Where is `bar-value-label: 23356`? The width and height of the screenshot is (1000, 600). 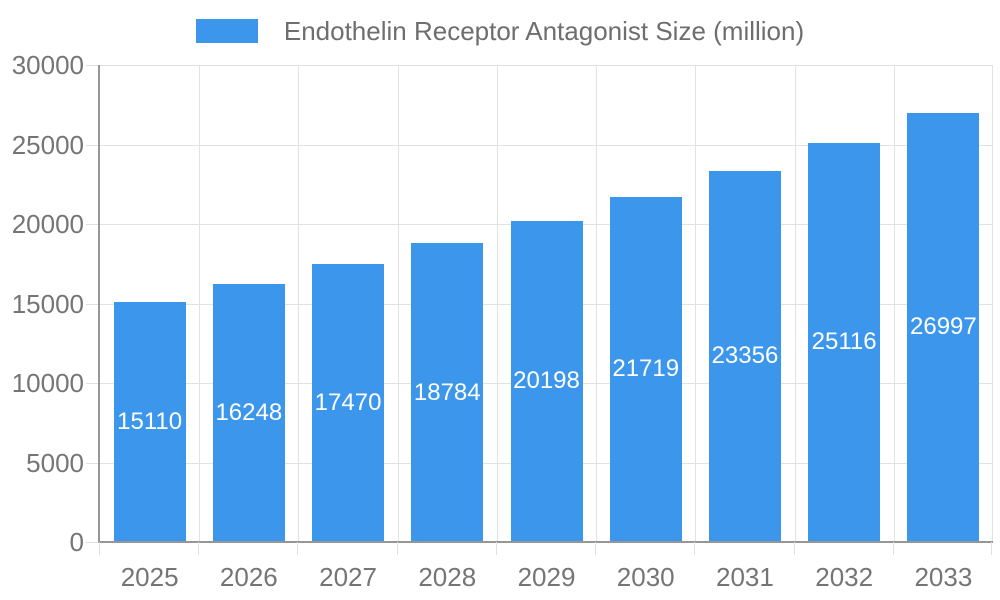
bar-value-label: 23356 is located at coordinates (745, 356).